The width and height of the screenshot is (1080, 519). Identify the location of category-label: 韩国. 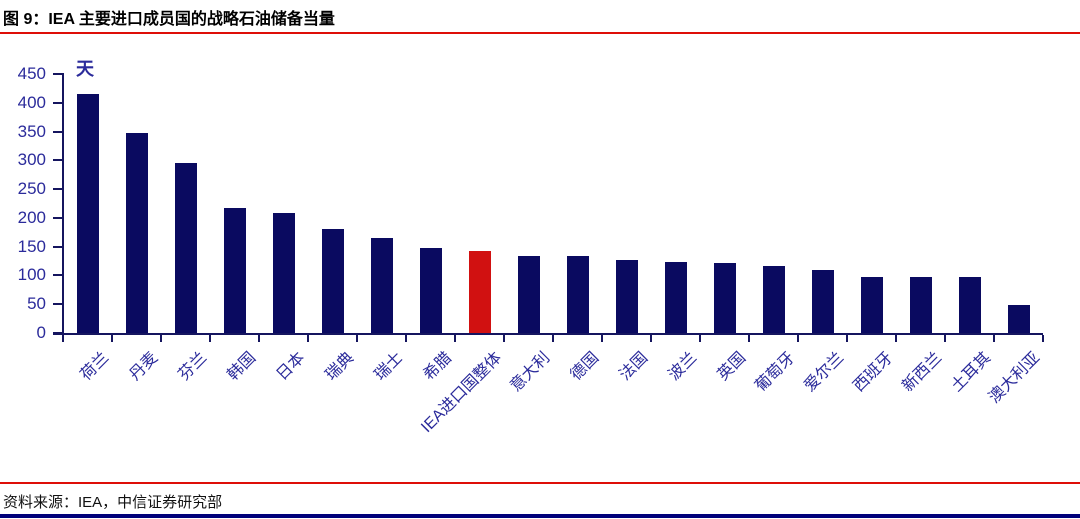
(242, 366).